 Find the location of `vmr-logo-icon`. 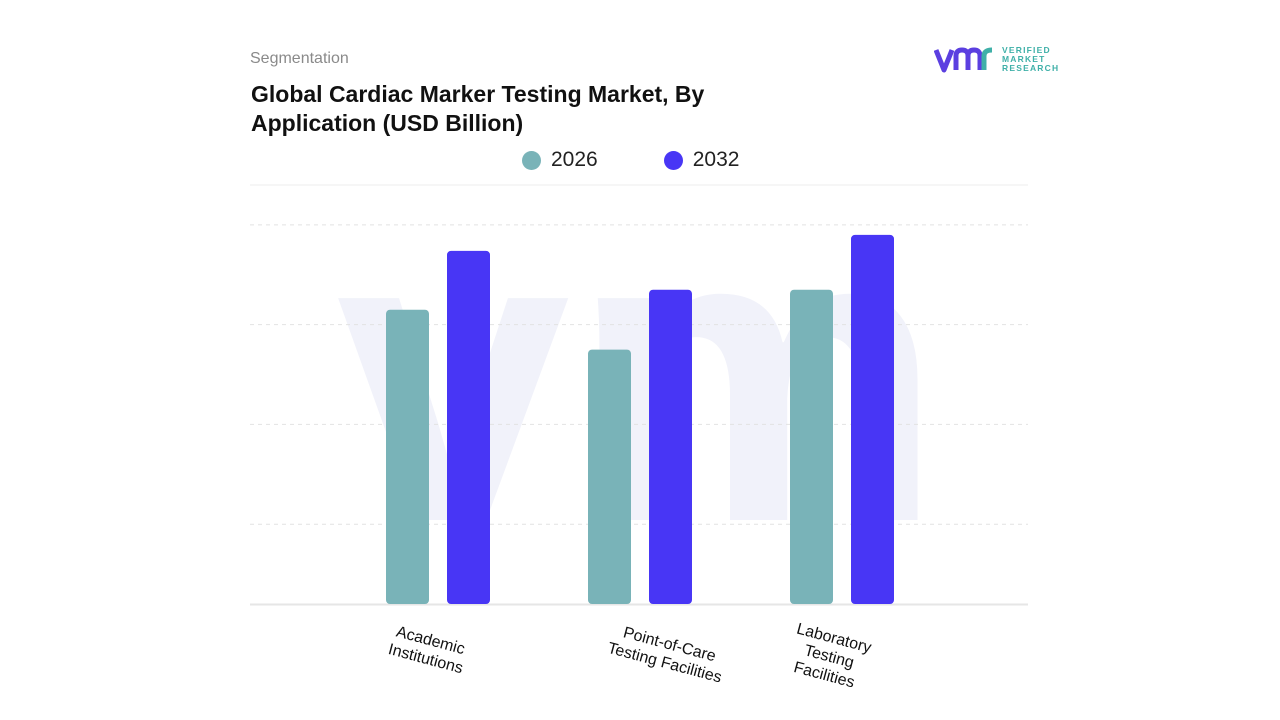

vmr-logo-icon is located at coordinates (963, 60).